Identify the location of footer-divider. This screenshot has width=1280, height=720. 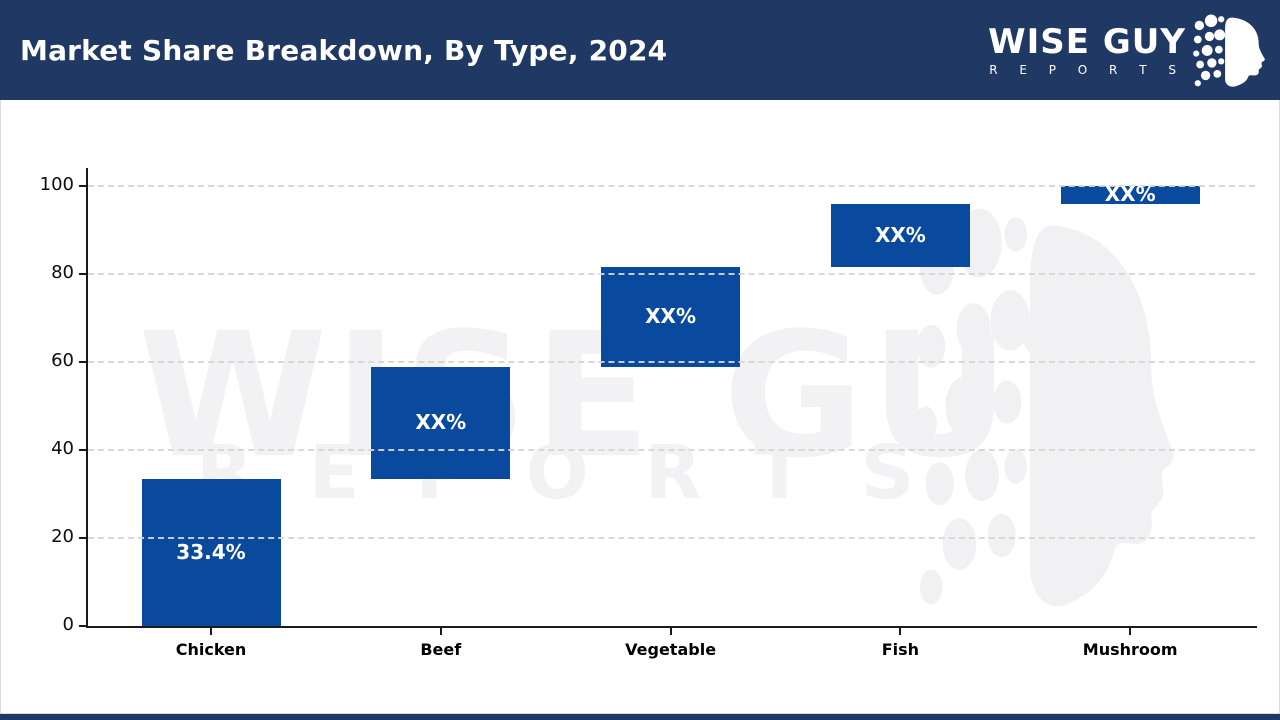
(640, 713).